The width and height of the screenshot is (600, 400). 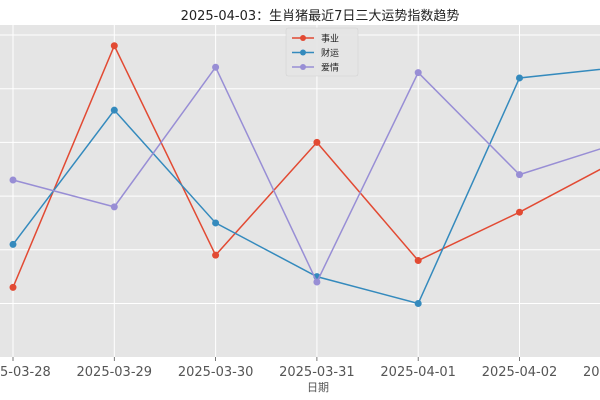 I want to click on x-tick-label: 2025-03-31, so click(x=317, y=372).